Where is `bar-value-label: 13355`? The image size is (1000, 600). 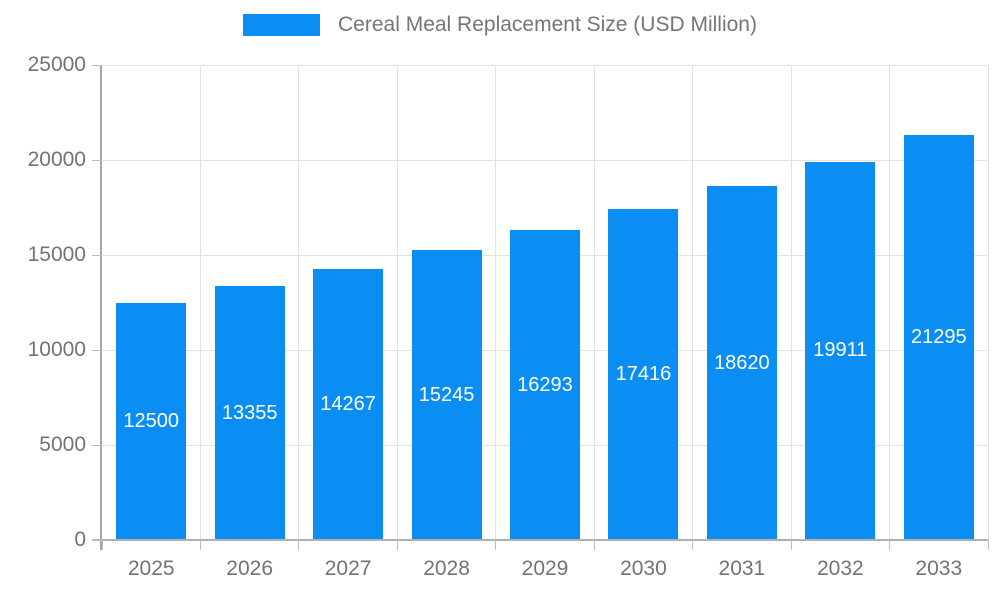 bar-value-label: 13355 is located at coordinates (249, 412).